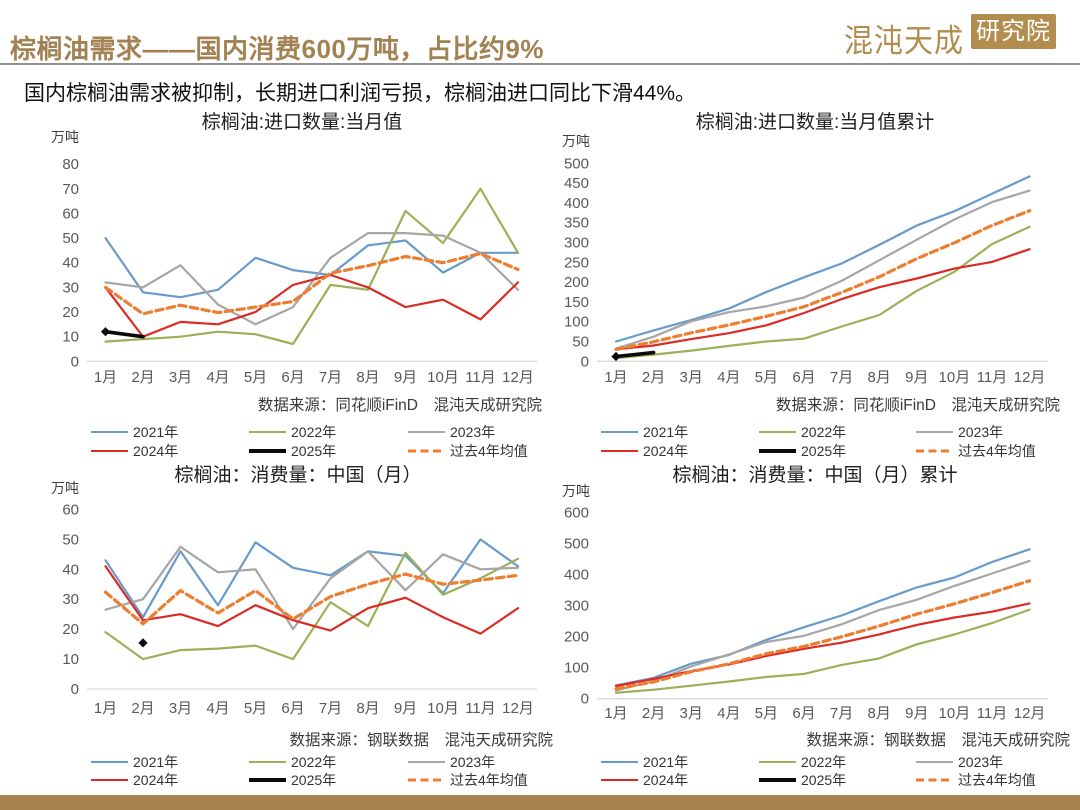  Describe the element at coordinates (576, 262) in the screenshot. I see `svg-text: 250` at that location.